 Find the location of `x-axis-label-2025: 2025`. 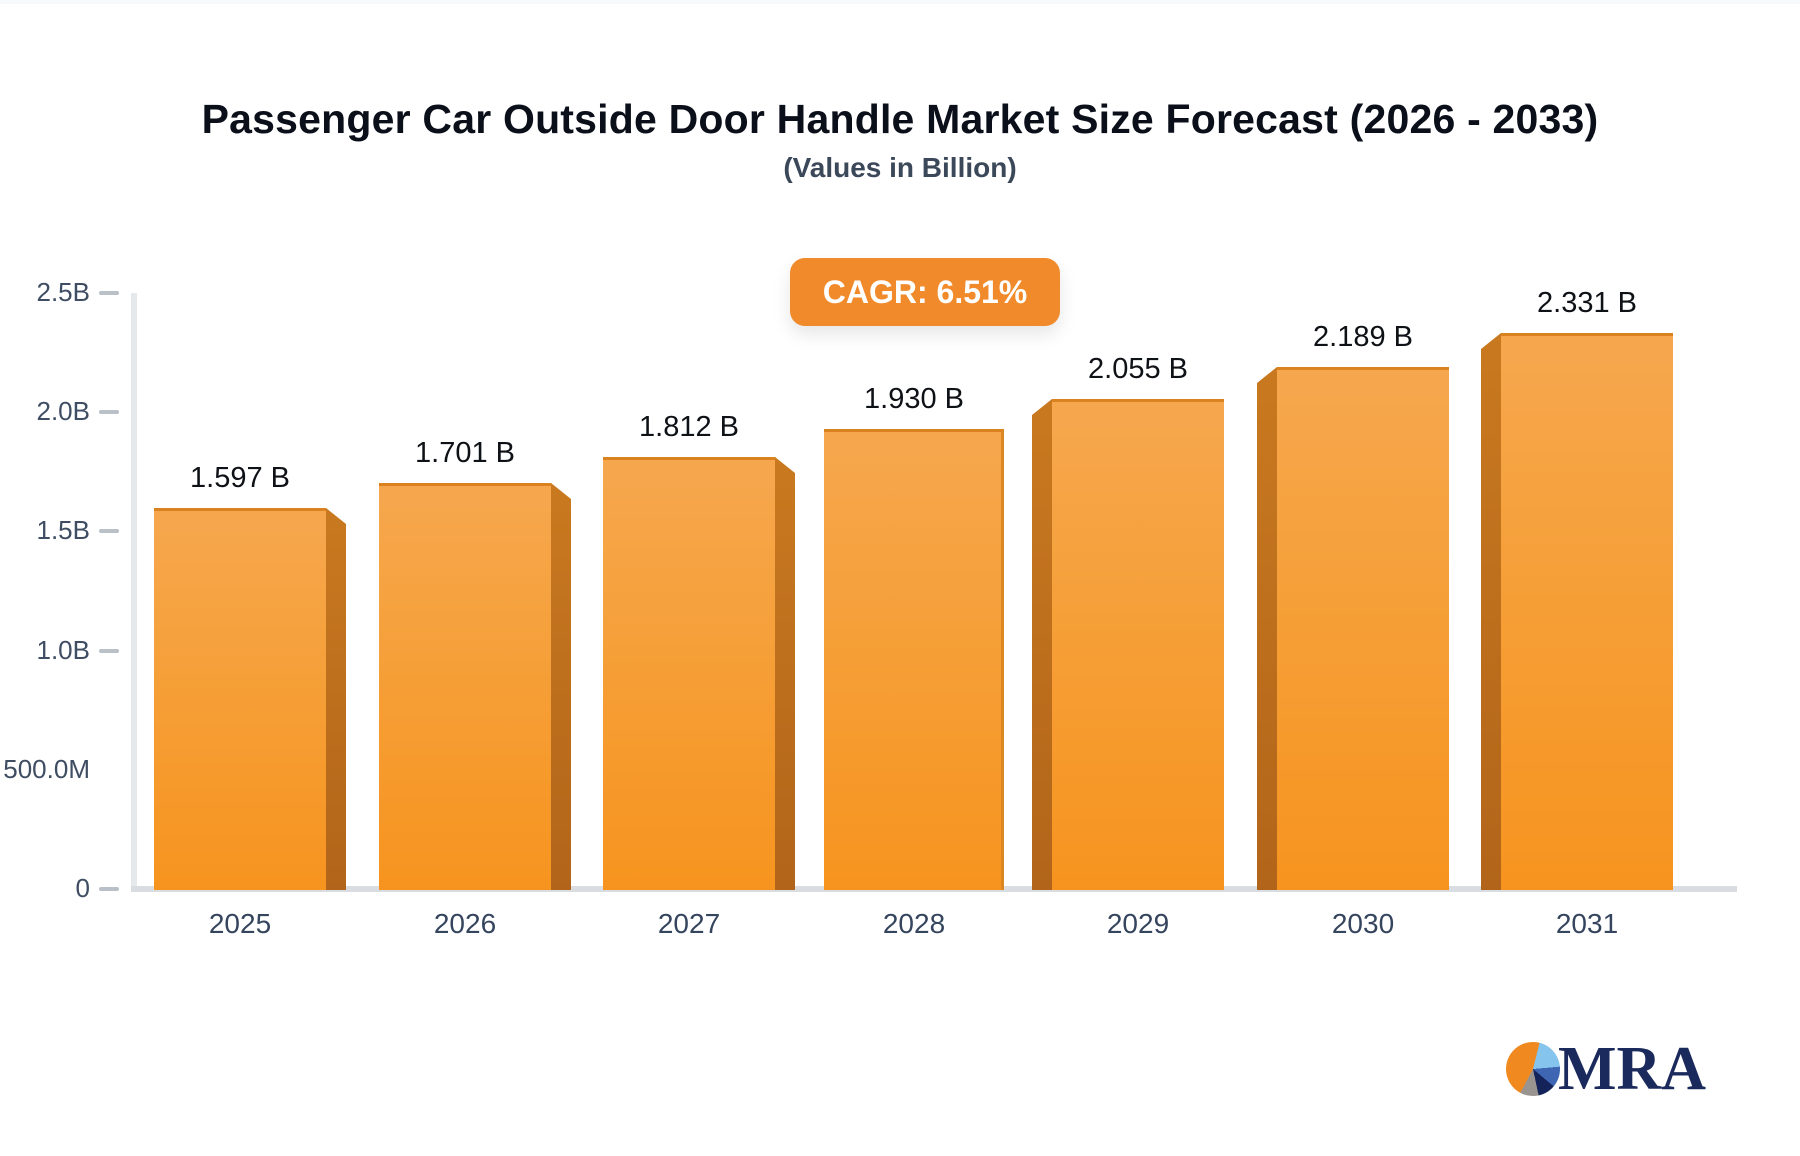

x-axis-label-2025: 2025 is located at coordinates (240, 923).